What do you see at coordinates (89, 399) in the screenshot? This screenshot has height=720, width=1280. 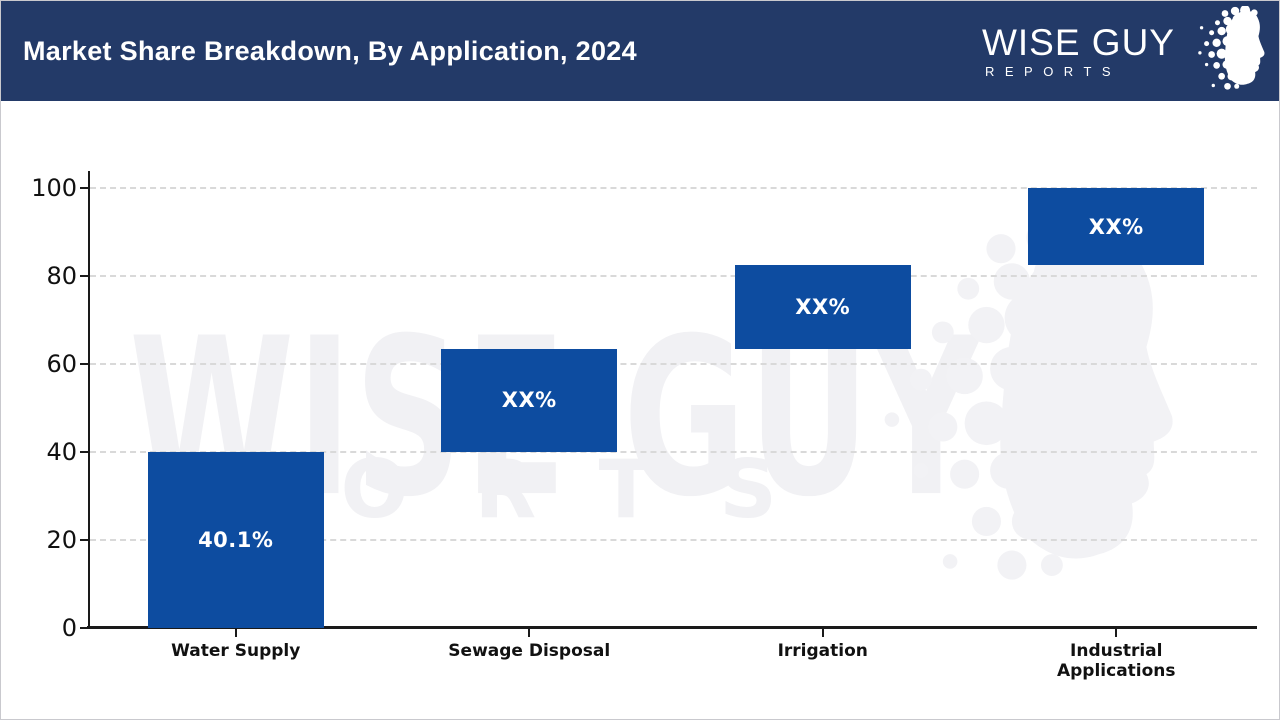 I see `y-axis-line` at bounding box center [89, 399].